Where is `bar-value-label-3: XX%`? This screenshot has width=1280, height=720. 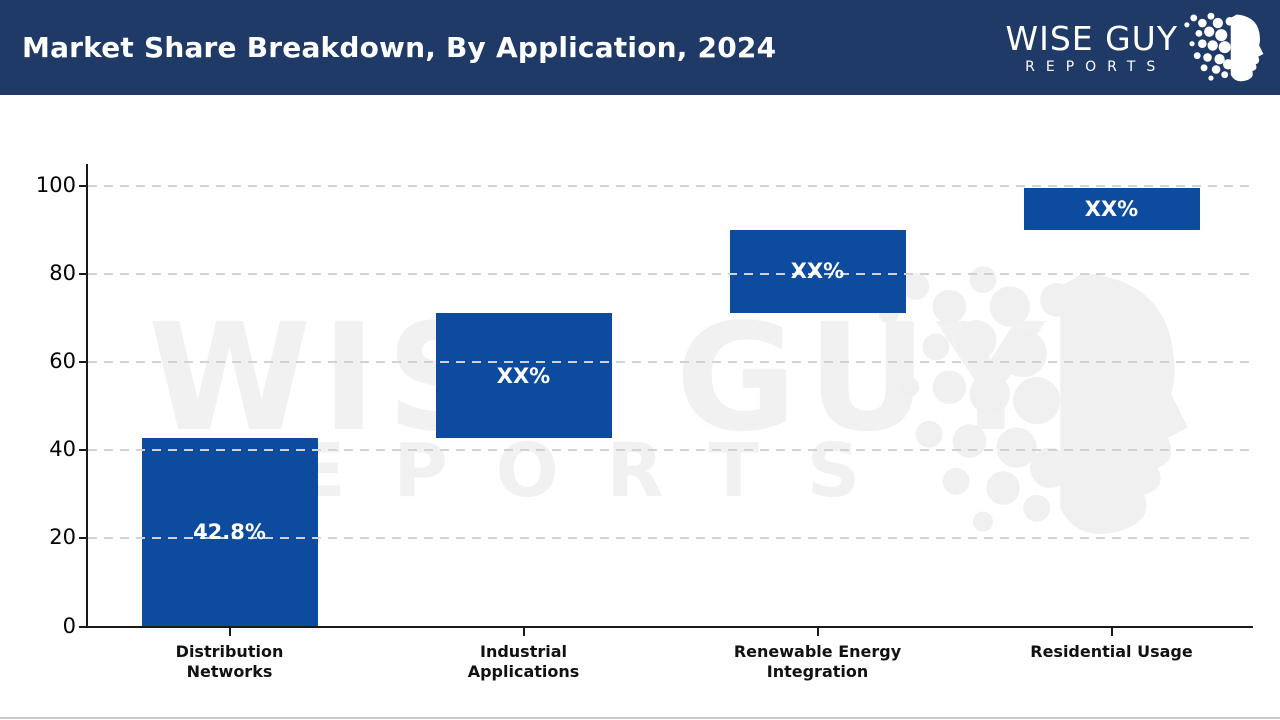 bar-value-label-3: XX% is located at coordinates (1111, 208).